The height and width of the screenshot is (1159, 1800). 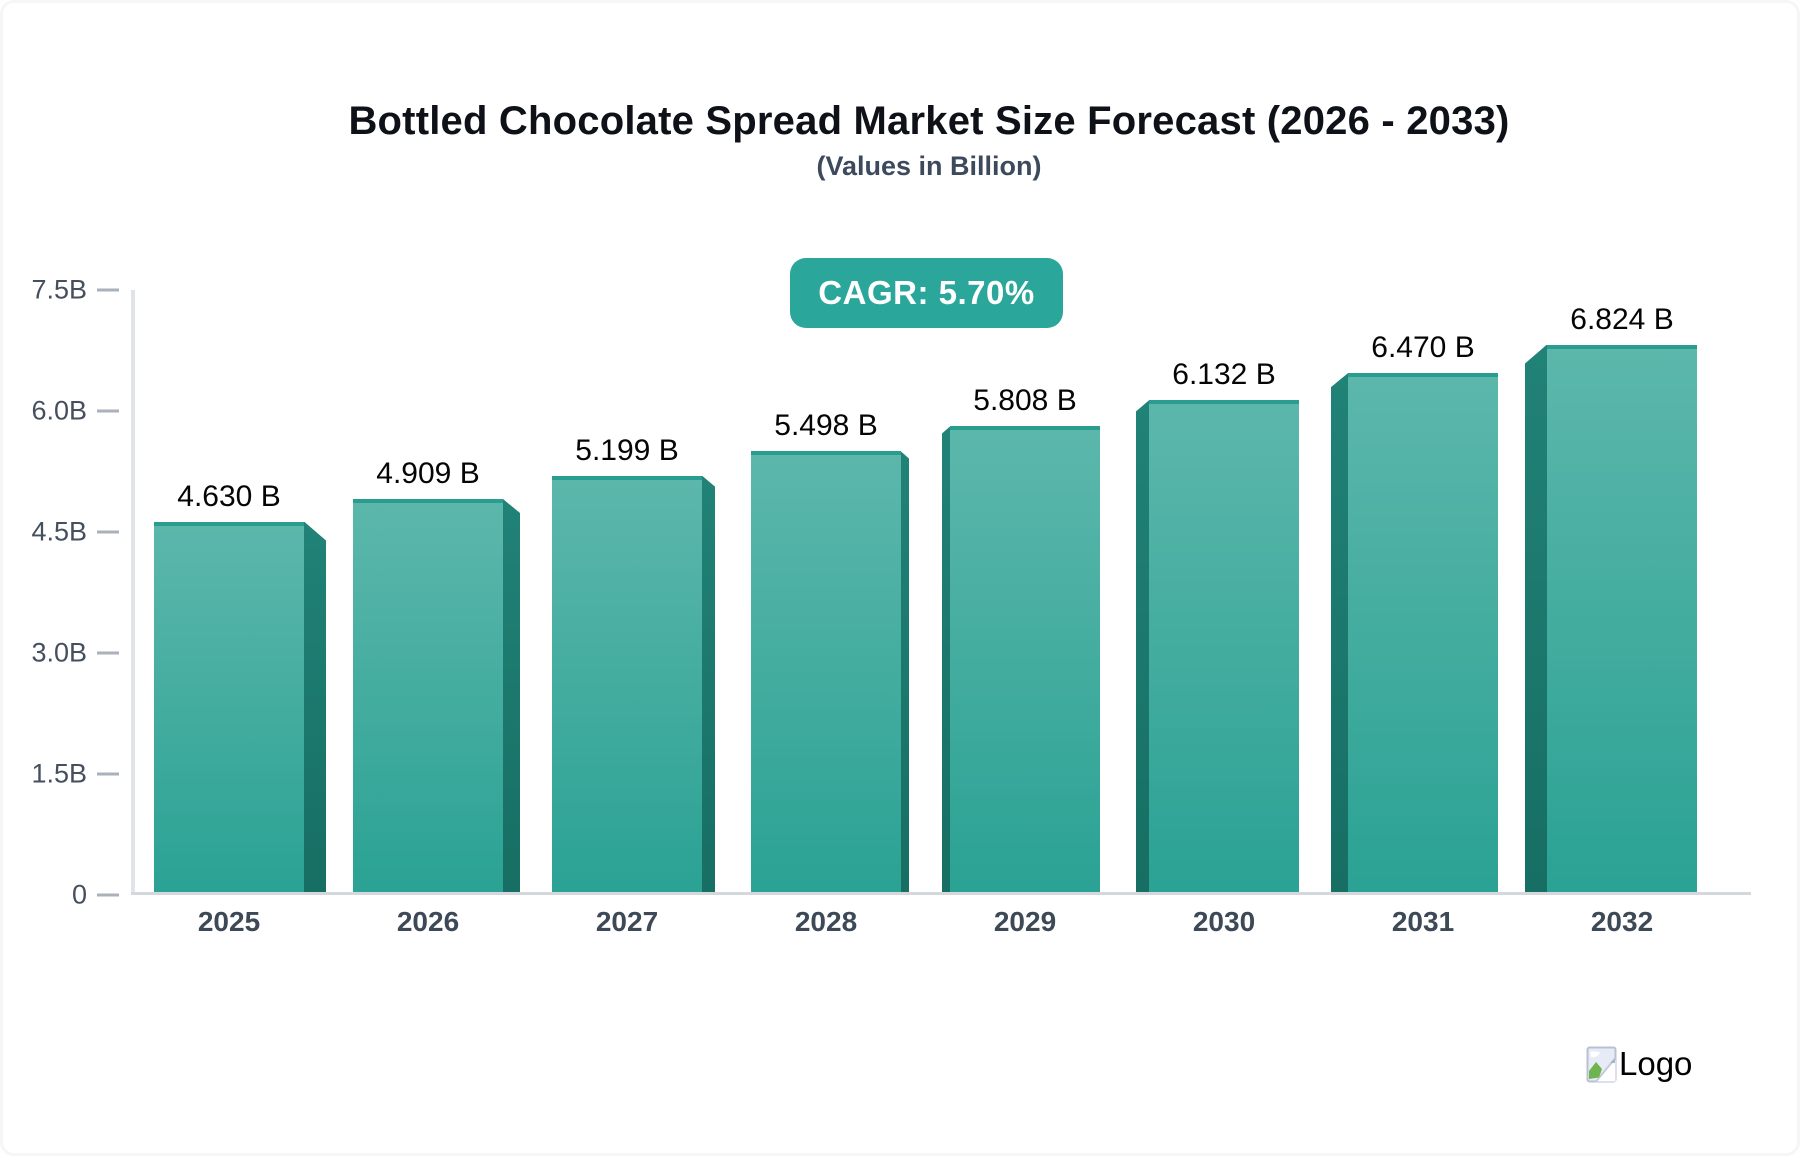 I want to click on broken-image-icon, so click(x=1601, y=1064).